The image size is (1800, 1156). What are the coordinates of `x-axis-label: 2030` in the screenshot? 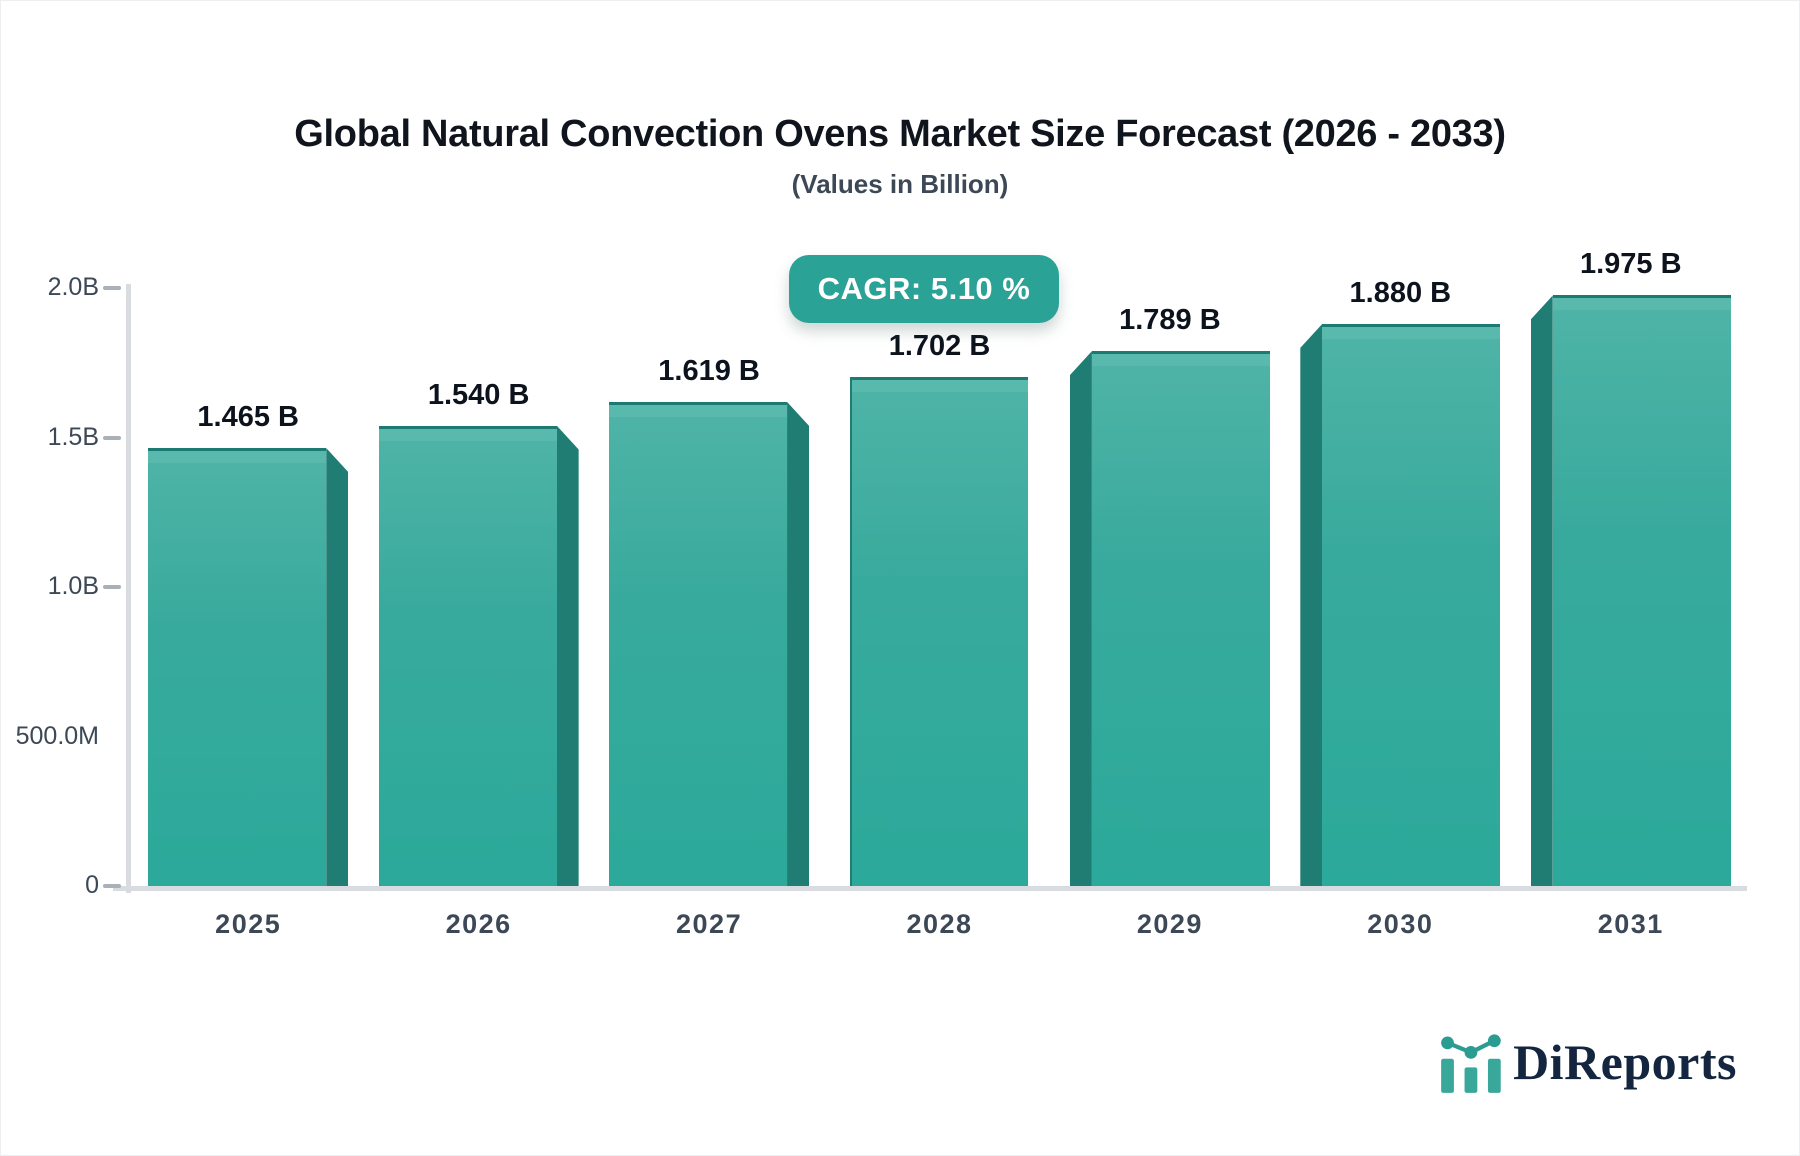 It's located at (1400, 924).